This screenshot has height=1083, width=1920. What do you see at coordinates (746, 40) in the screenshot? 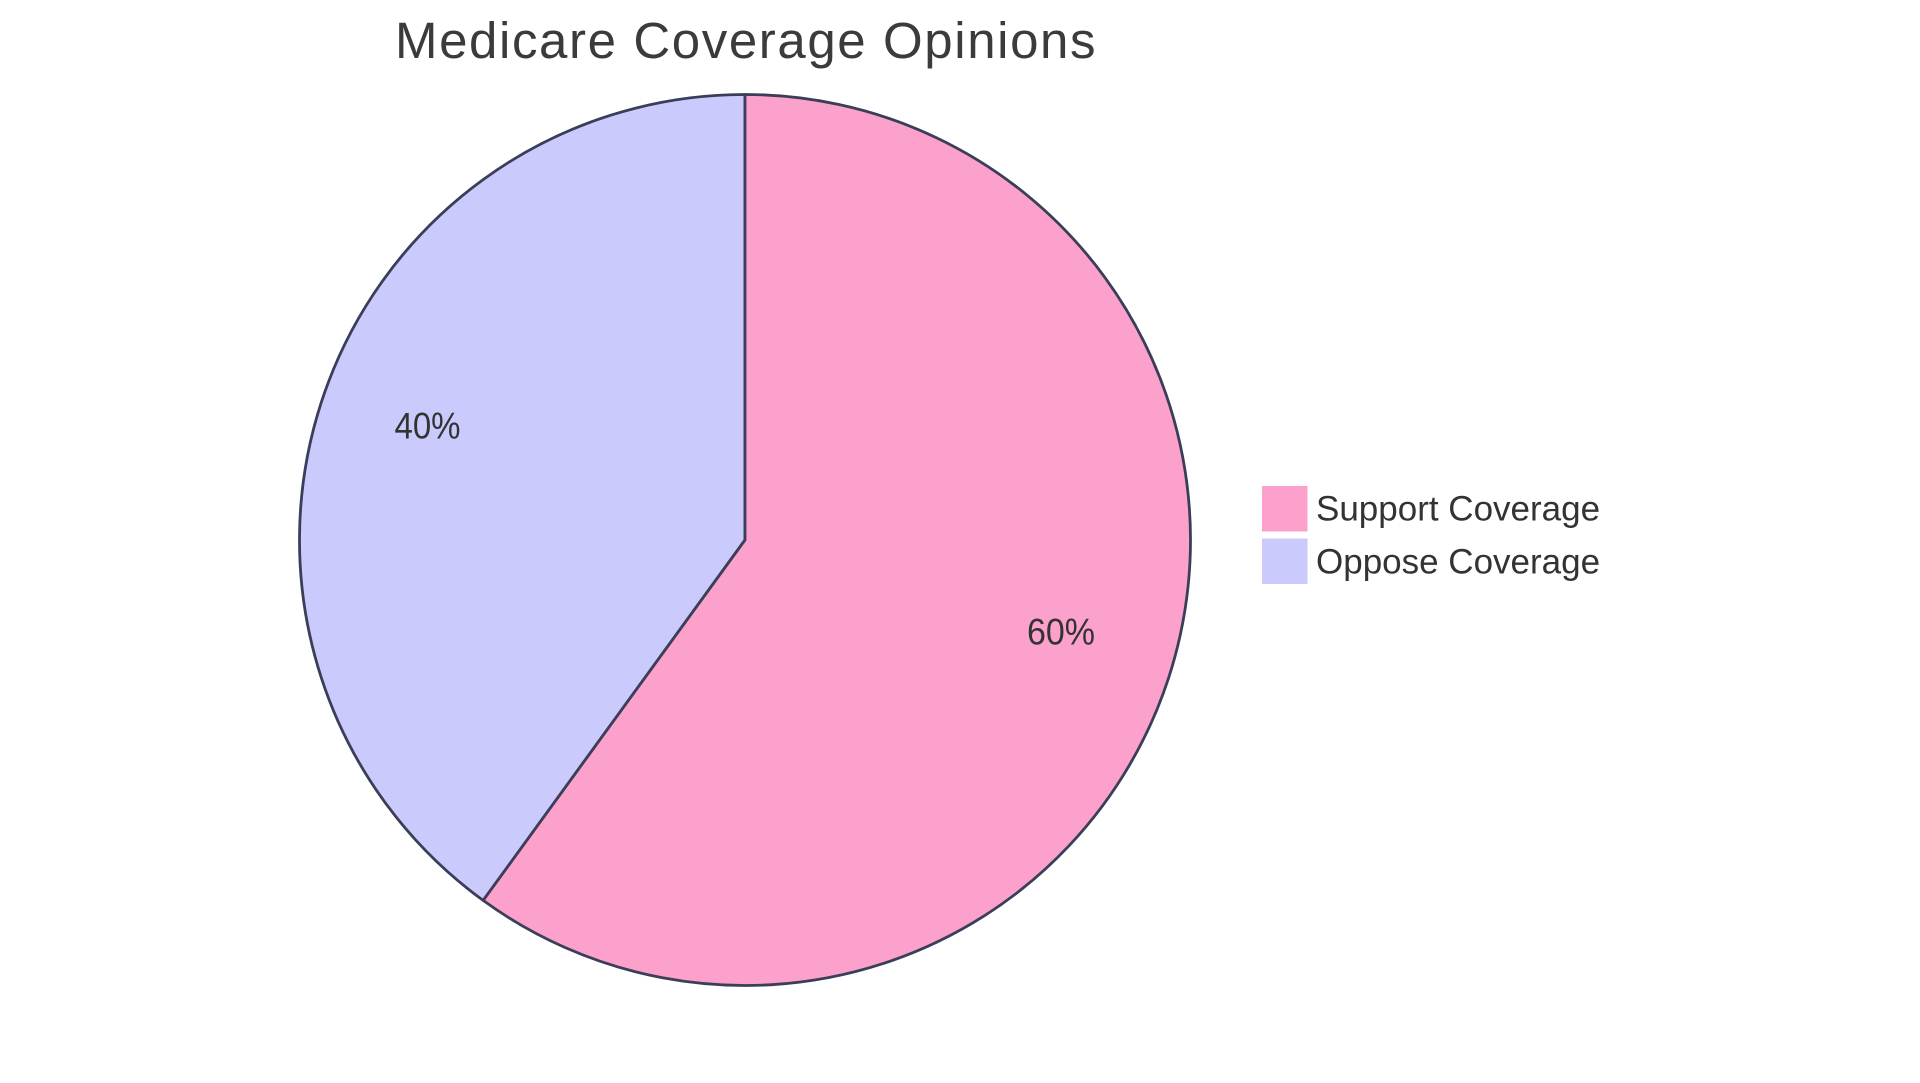
I see `svg-text: Medicare Coverage Opinions` at bounding box center [746, 40].